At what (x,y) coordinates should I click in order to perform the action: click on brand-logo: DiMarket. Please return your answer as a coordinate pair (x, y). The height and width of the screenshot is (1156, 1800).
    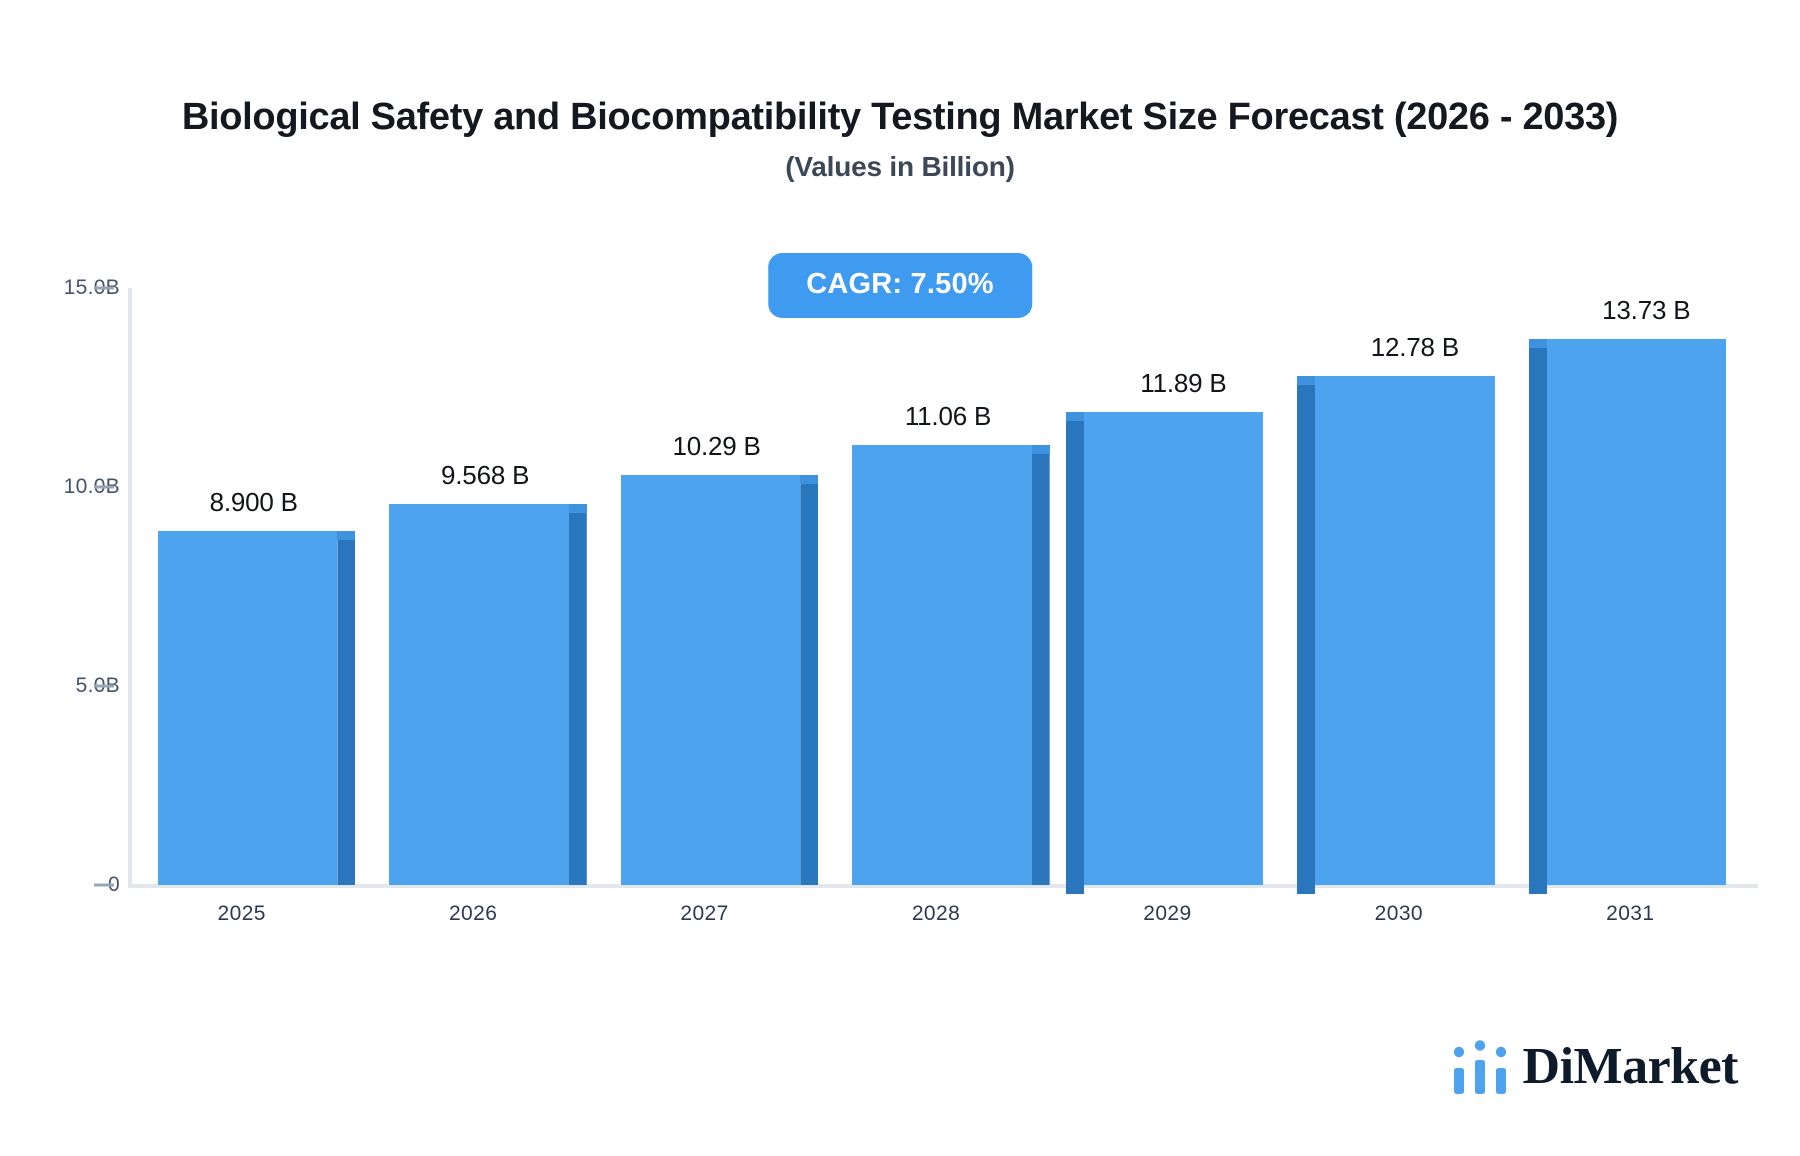
    Looking at the image, I should click on (1595, 1066).